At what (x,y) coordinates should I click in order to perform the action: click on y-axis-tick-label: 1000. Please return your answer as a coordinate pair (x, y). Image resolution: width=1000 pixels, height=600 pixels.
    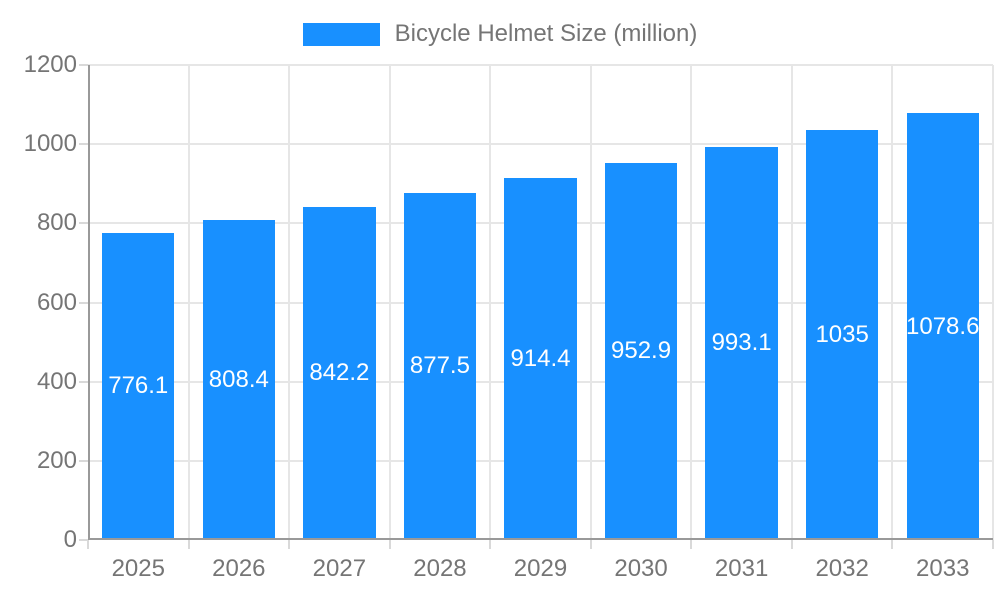
    Looking at the image, I should click on (50, 144).